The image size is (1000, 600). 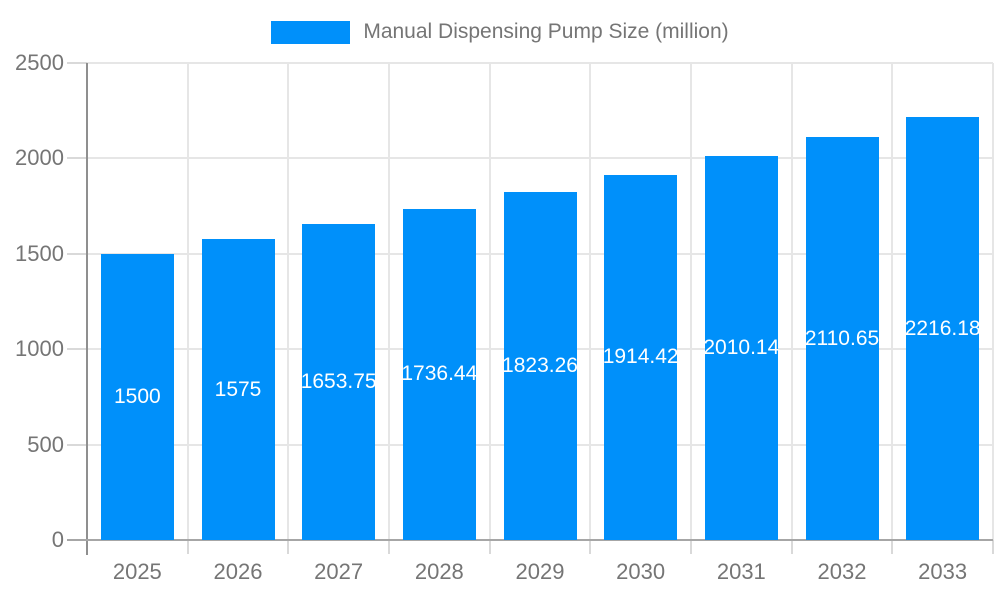 What do you see at coordinates (311, 32) in the screenshot?
I see `legend-swatch` at bounding box center [311, 32].